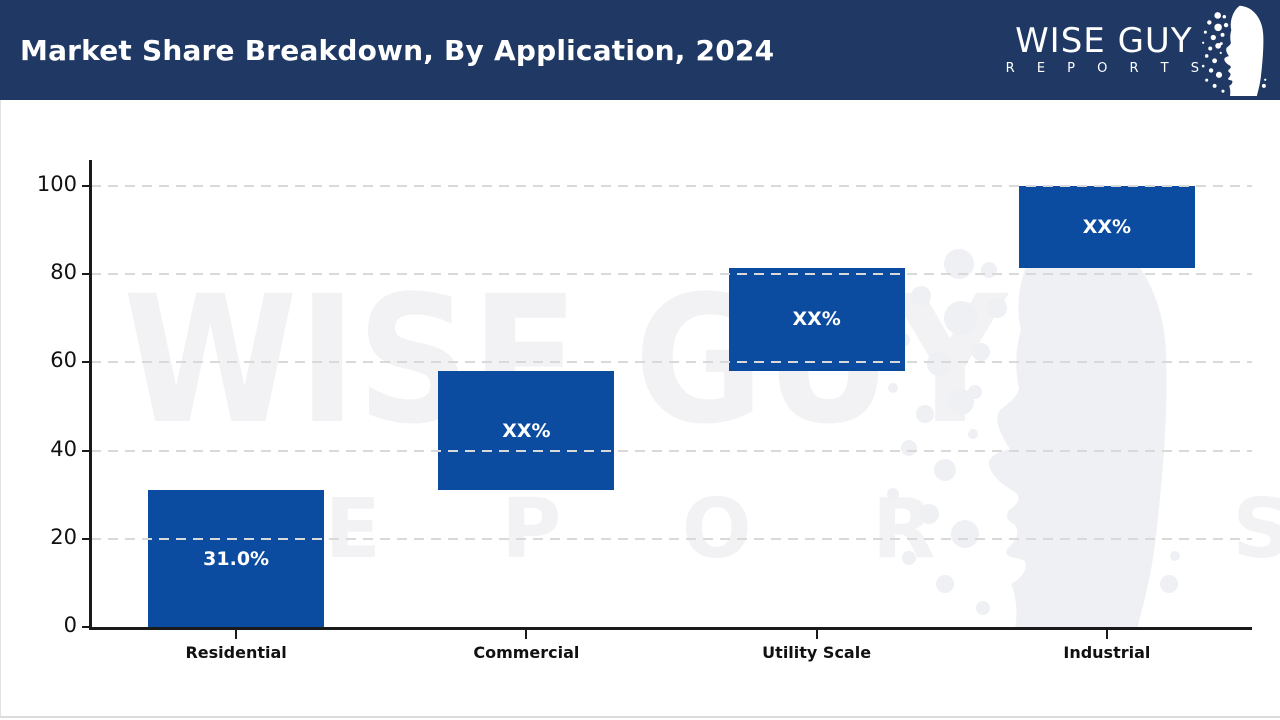 This screenshot has height=720, width=1280. Describe the element at coordinates (236, 652) in the screenshot. I see `x-tick-label-residential: Residential` at that location.